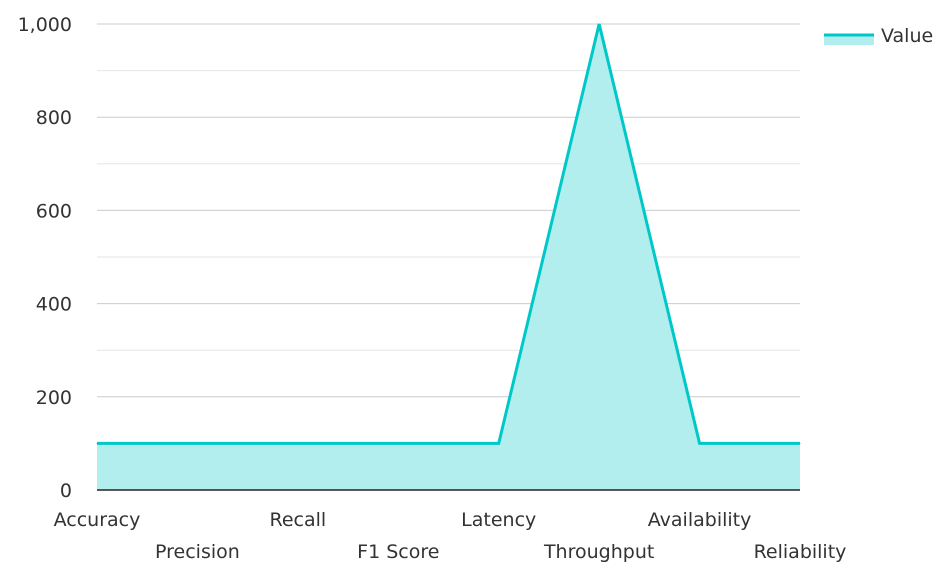 This screenshot has width=948, height=564. Describe the element at coordinates (298, 520) in the screenshot. I see `x-tick-label: Recall` at that location.